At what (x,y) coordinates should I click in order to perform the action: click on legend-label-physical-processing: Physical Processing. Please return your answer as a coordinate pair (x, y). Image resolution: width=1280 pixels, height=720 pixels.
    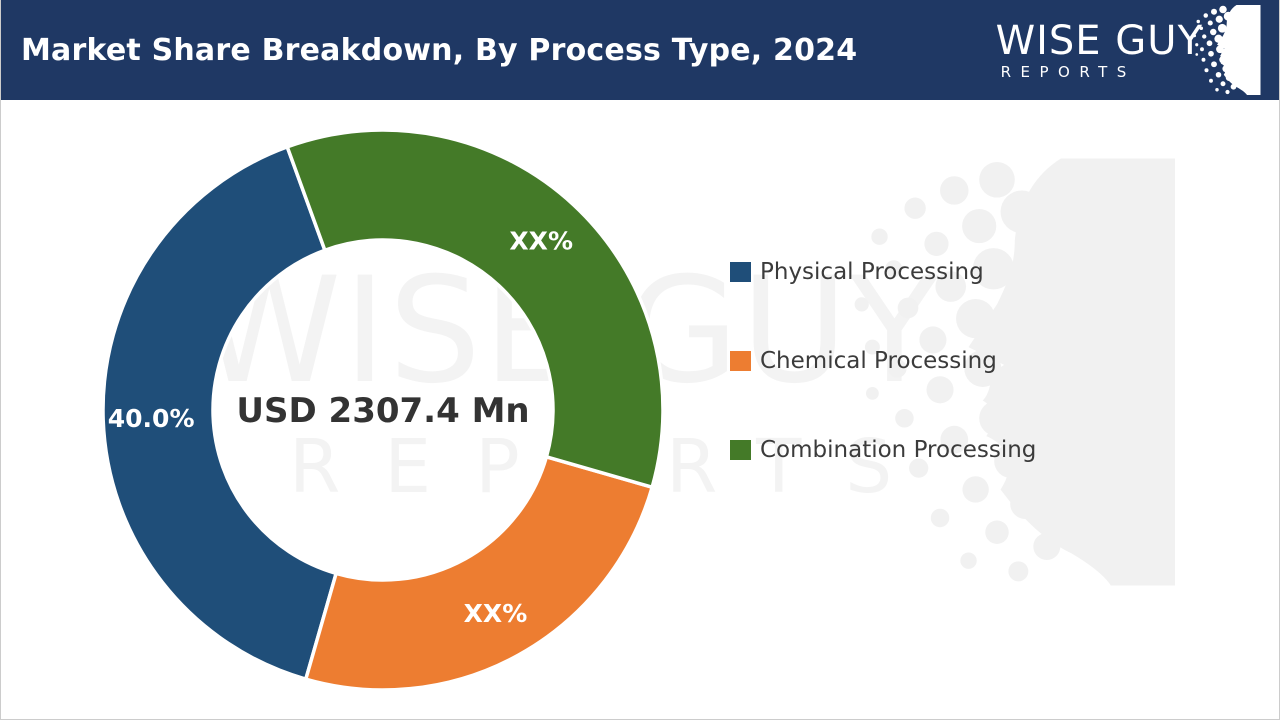
    Looking at the image, I should click on (872, 272).